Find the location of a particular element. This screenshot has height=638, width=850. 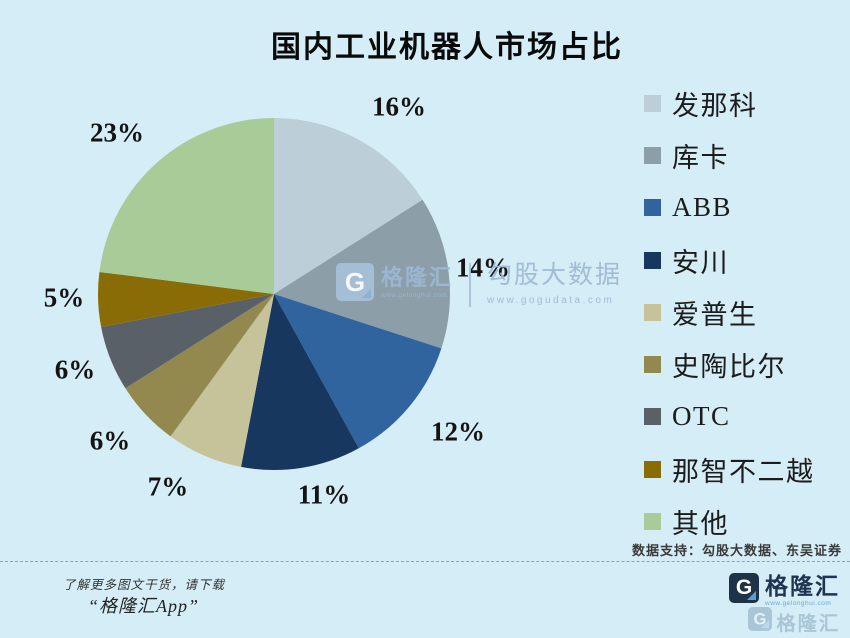

data-support-credit: 数据支持：勾股大数据、东吴证券 is located at coordinates (736, 550).